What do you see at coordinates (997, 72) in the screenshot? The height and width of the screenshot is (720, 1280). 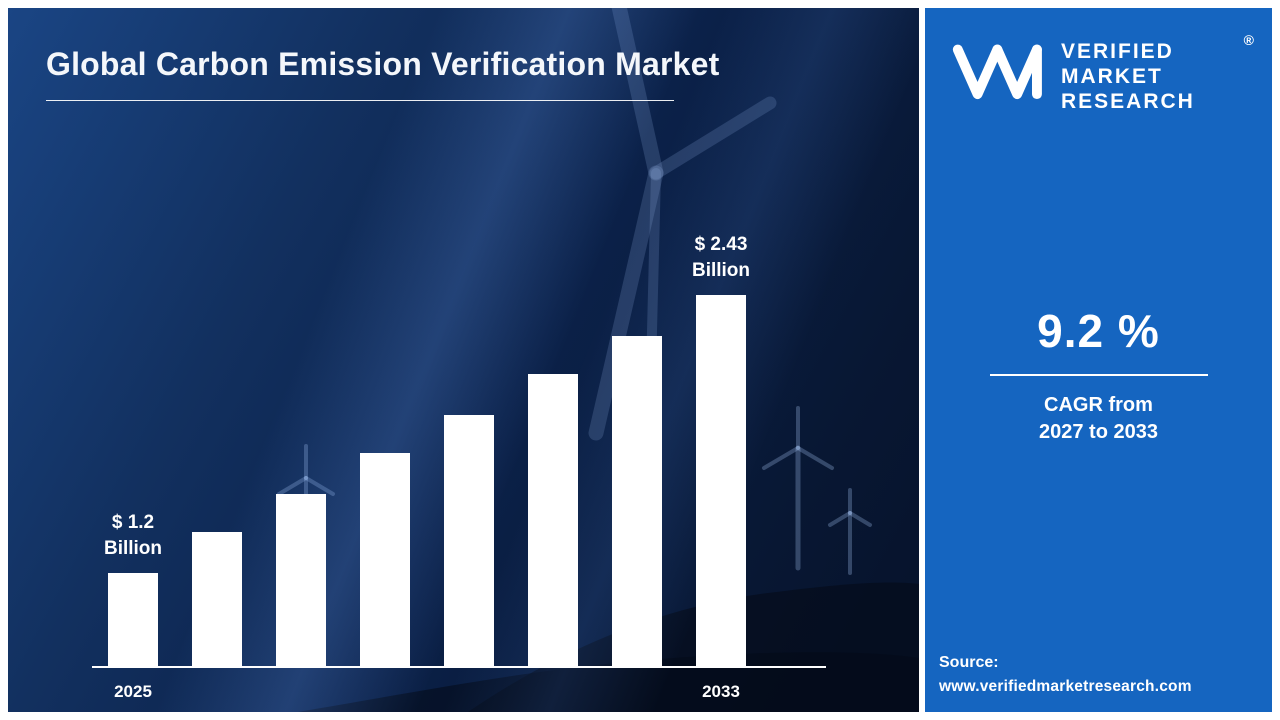 I see `vmr-logo-icon` at bounding box center [997, 72].